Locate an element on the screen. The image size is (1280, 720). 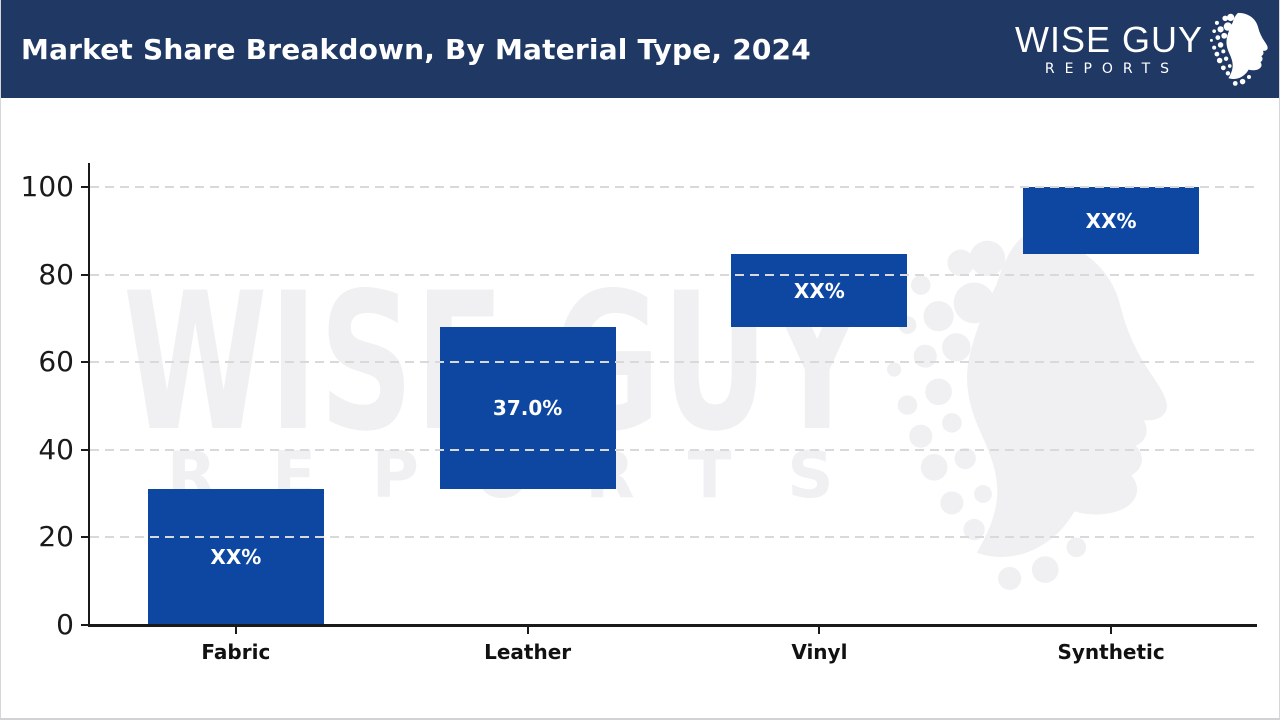
bar-segment-vinyl is located at coordinates (819, 291).